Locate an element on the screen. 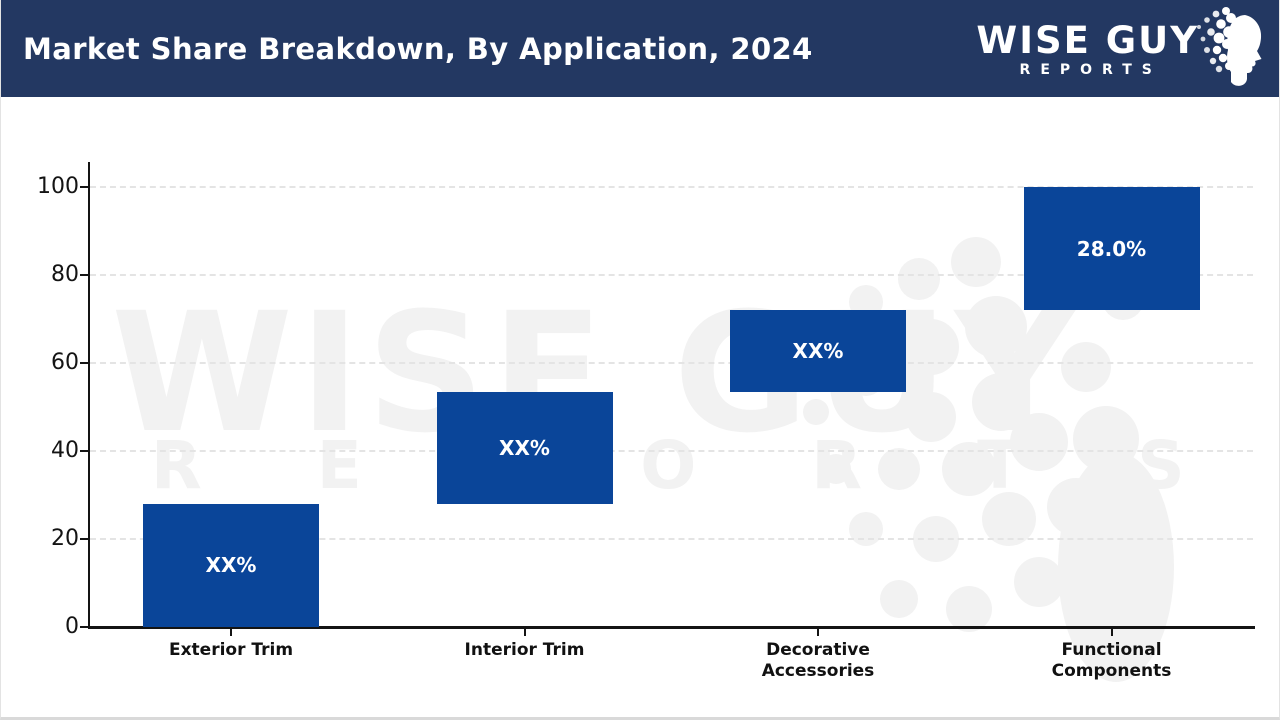  brand-logo: WISE GUY REPORTS is located at coordinates (1121, 49).